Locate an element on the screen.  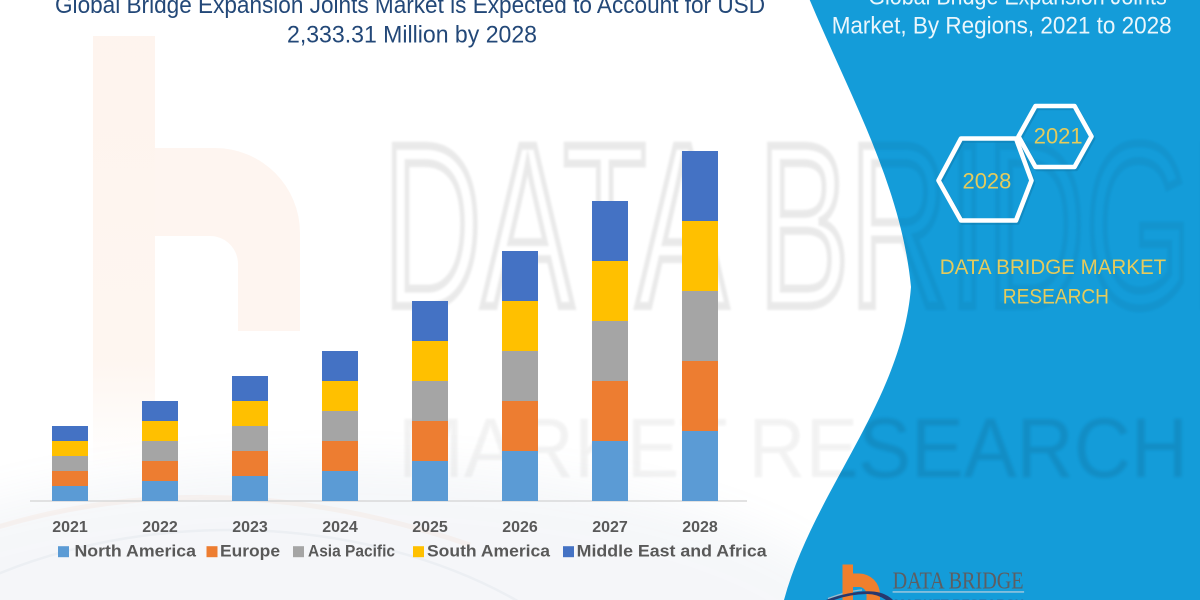
svg-text: 2024 is located at coordinates (340, 527).